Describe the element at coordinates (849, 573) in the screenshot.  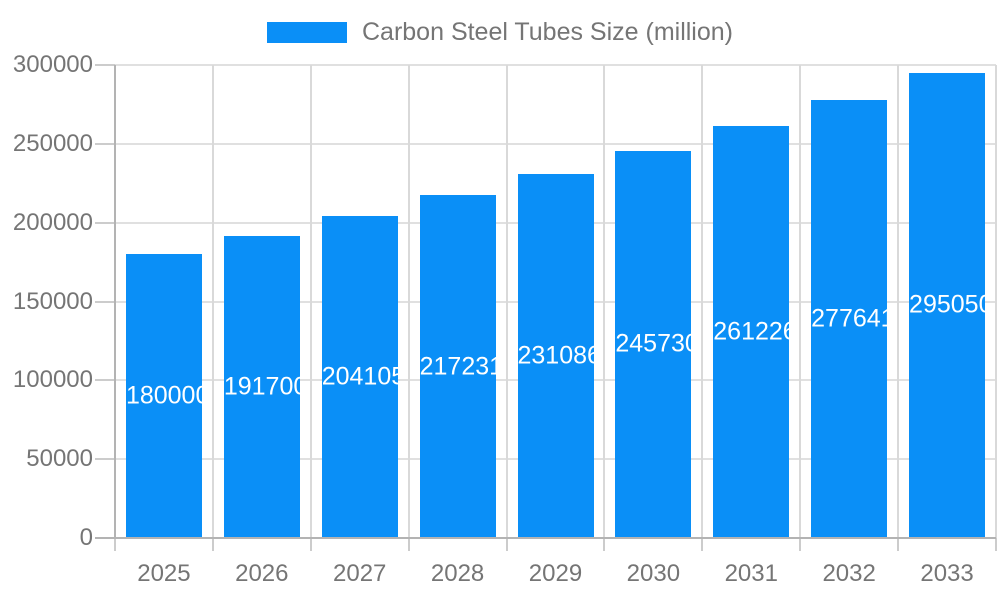
I see `x-axis-label: 2032` at that location.